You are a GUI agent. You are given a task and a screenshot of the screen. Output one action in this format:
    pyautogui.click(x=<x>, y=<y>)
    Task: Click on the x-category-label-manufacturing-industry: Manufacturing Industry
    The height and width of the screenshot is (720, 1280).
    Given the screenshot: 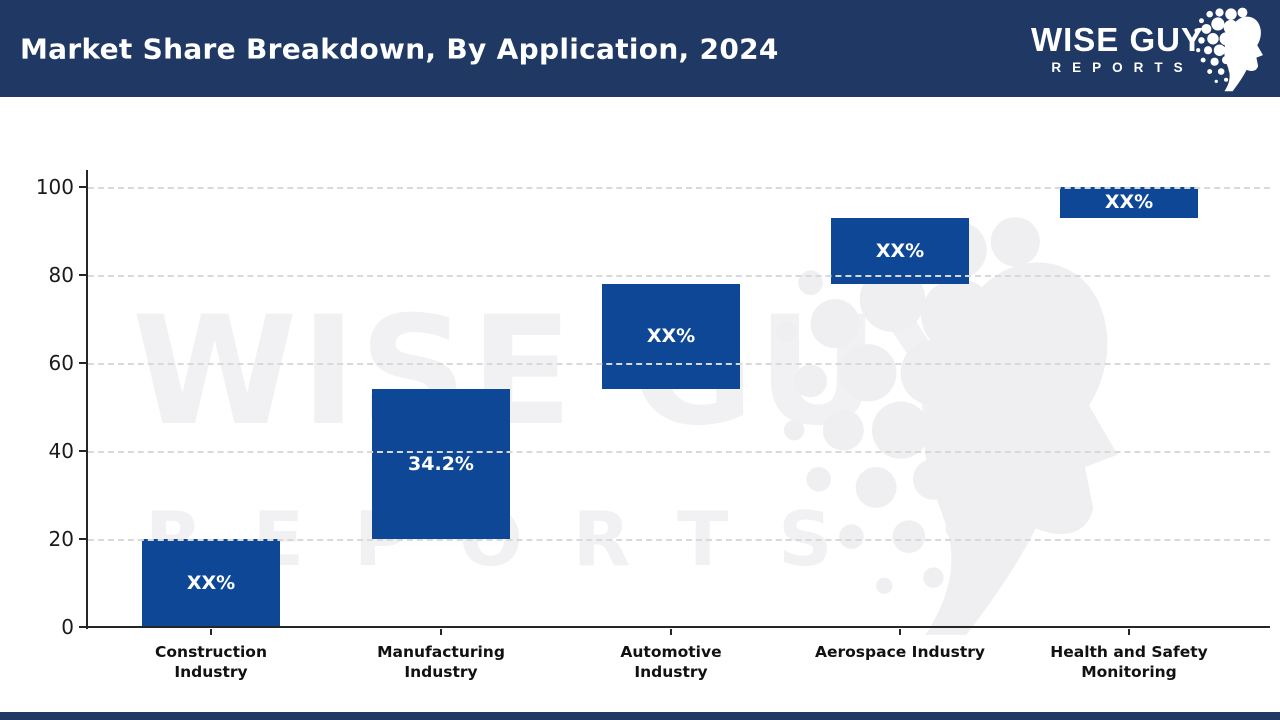 What is the action you would take?
    pyautogui.click(x=441, y=662)
    